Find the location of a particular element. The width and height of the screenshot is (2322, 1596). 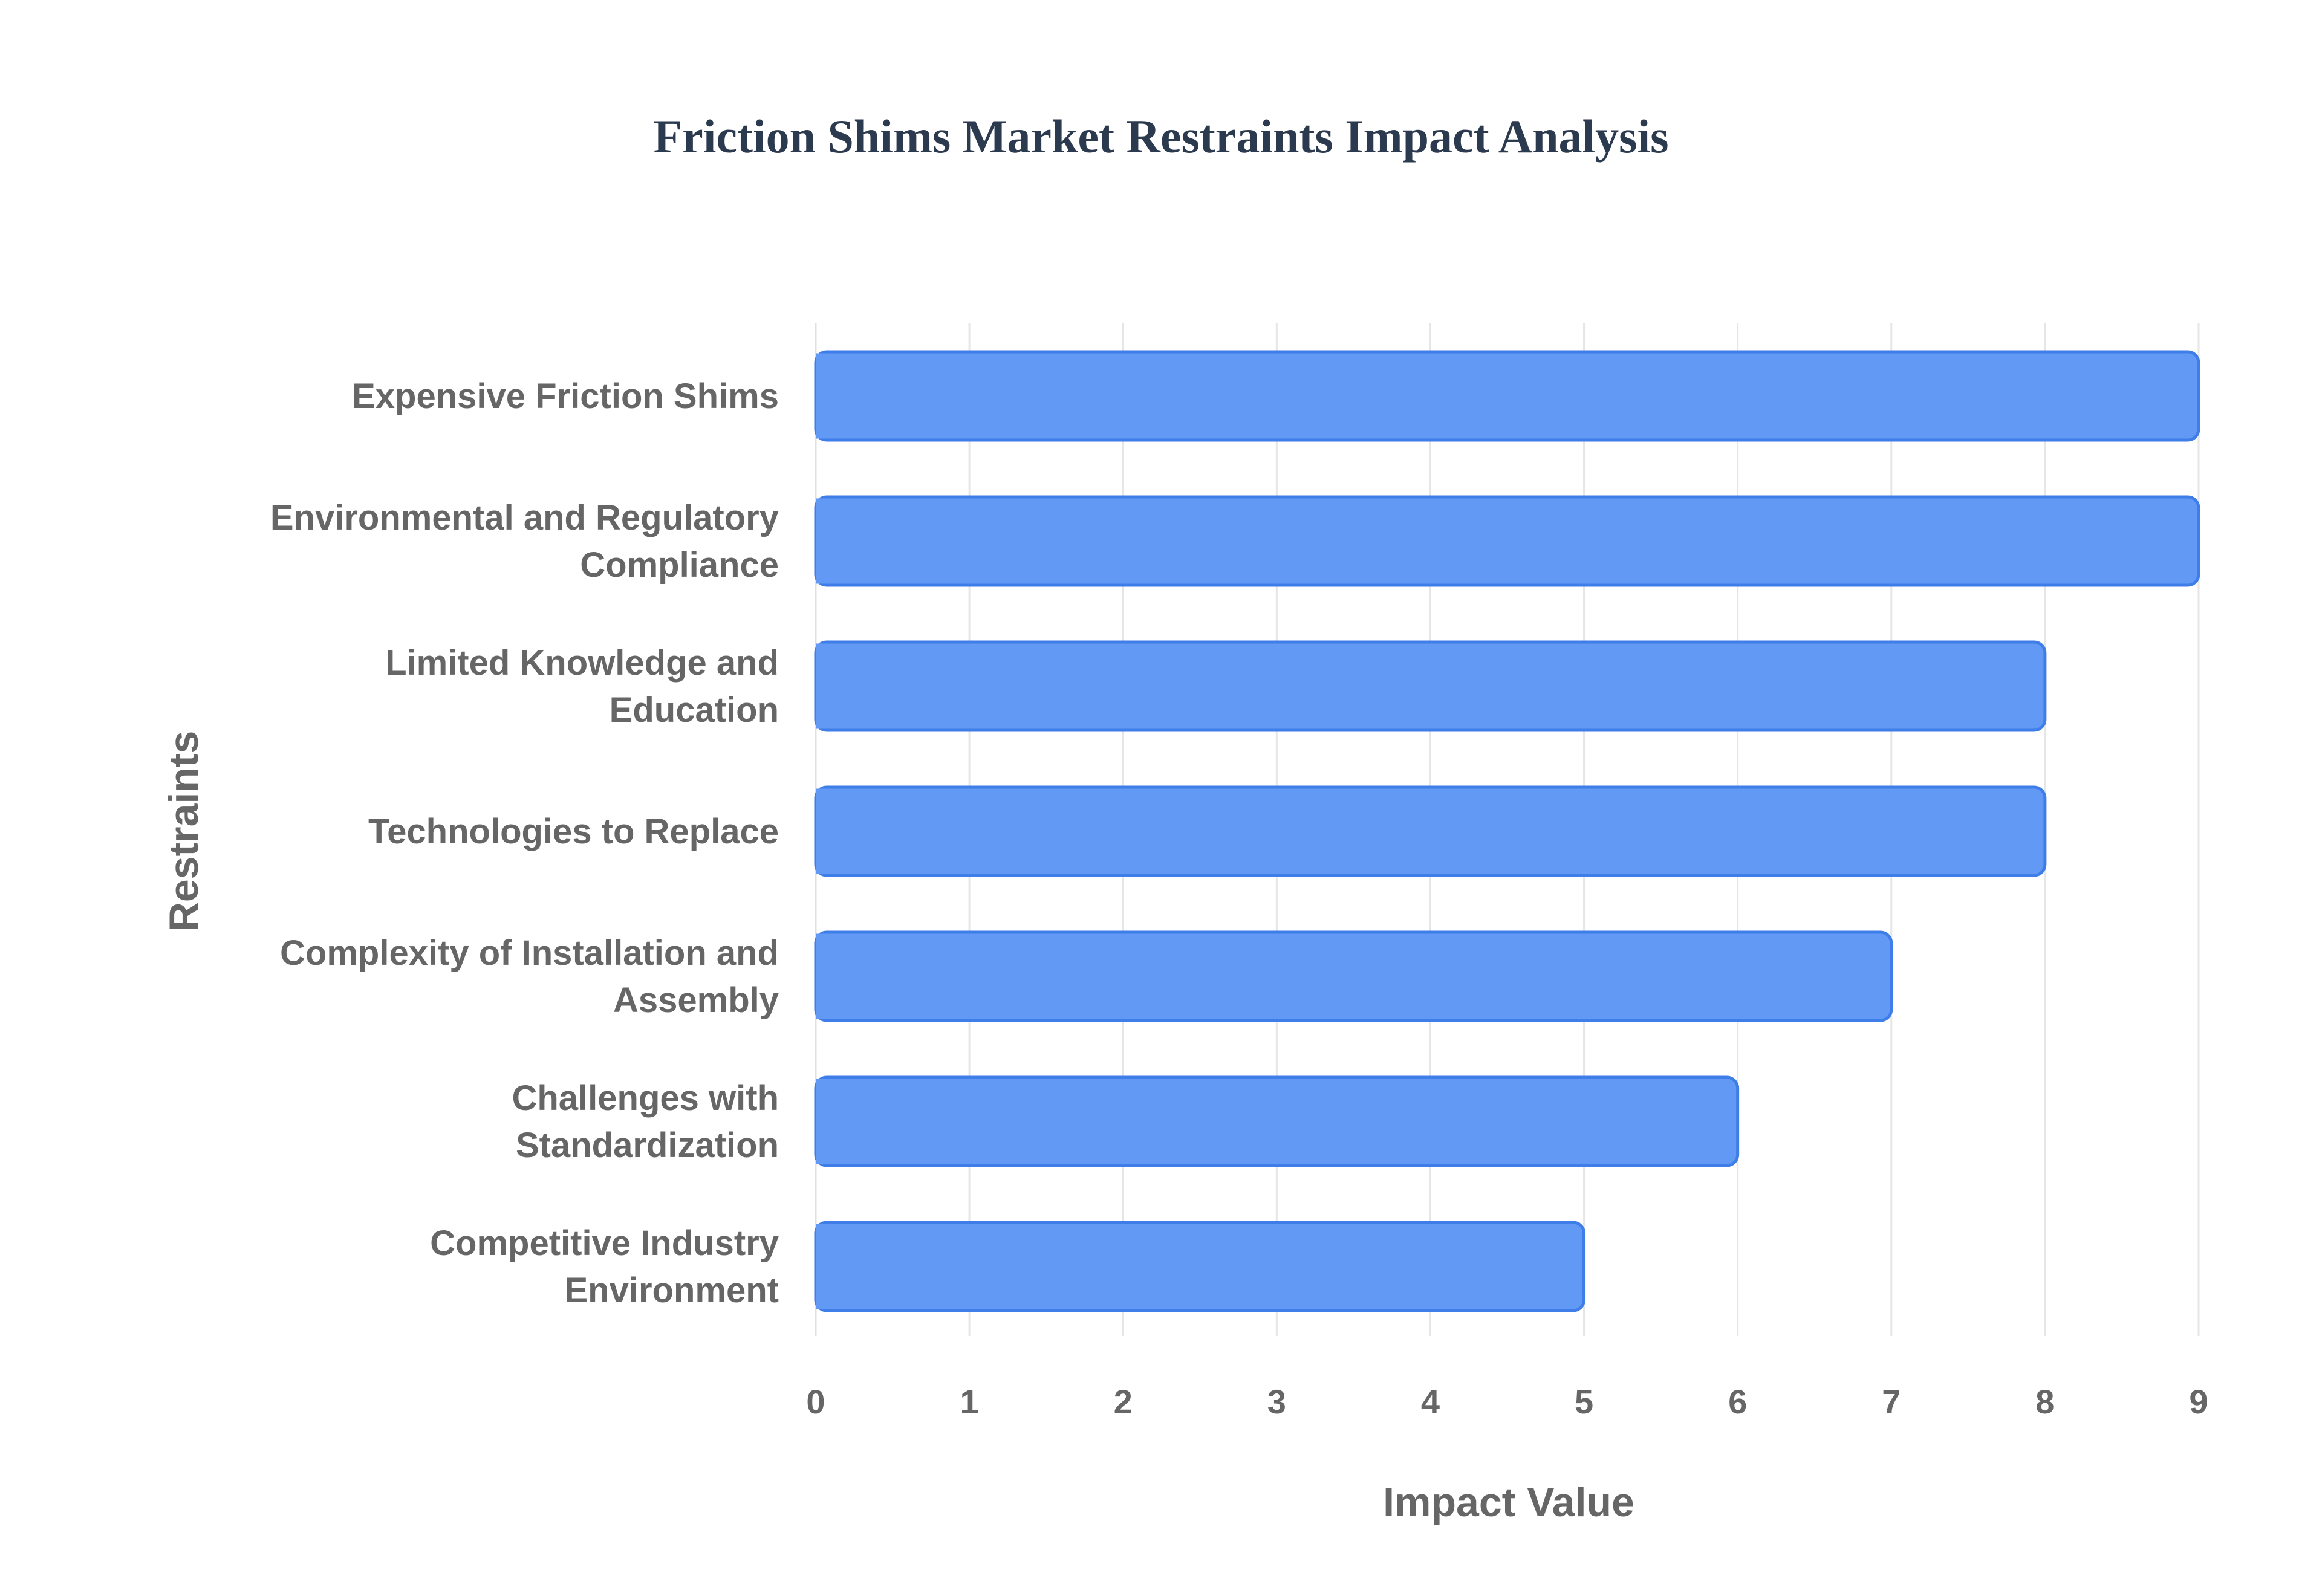

category-label: Challenges with is located at coordinates (645, 1098).